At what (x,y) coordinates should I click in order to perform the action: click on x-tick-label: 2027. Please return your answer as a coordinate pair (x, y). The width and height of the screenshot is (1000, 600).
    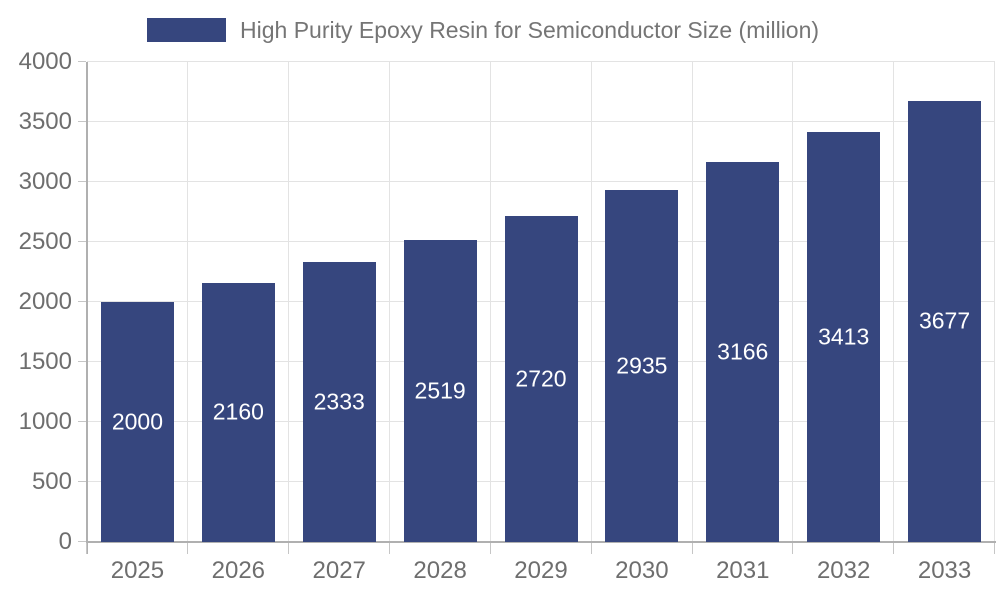
    Looking at the image, I should click on (339, 570).